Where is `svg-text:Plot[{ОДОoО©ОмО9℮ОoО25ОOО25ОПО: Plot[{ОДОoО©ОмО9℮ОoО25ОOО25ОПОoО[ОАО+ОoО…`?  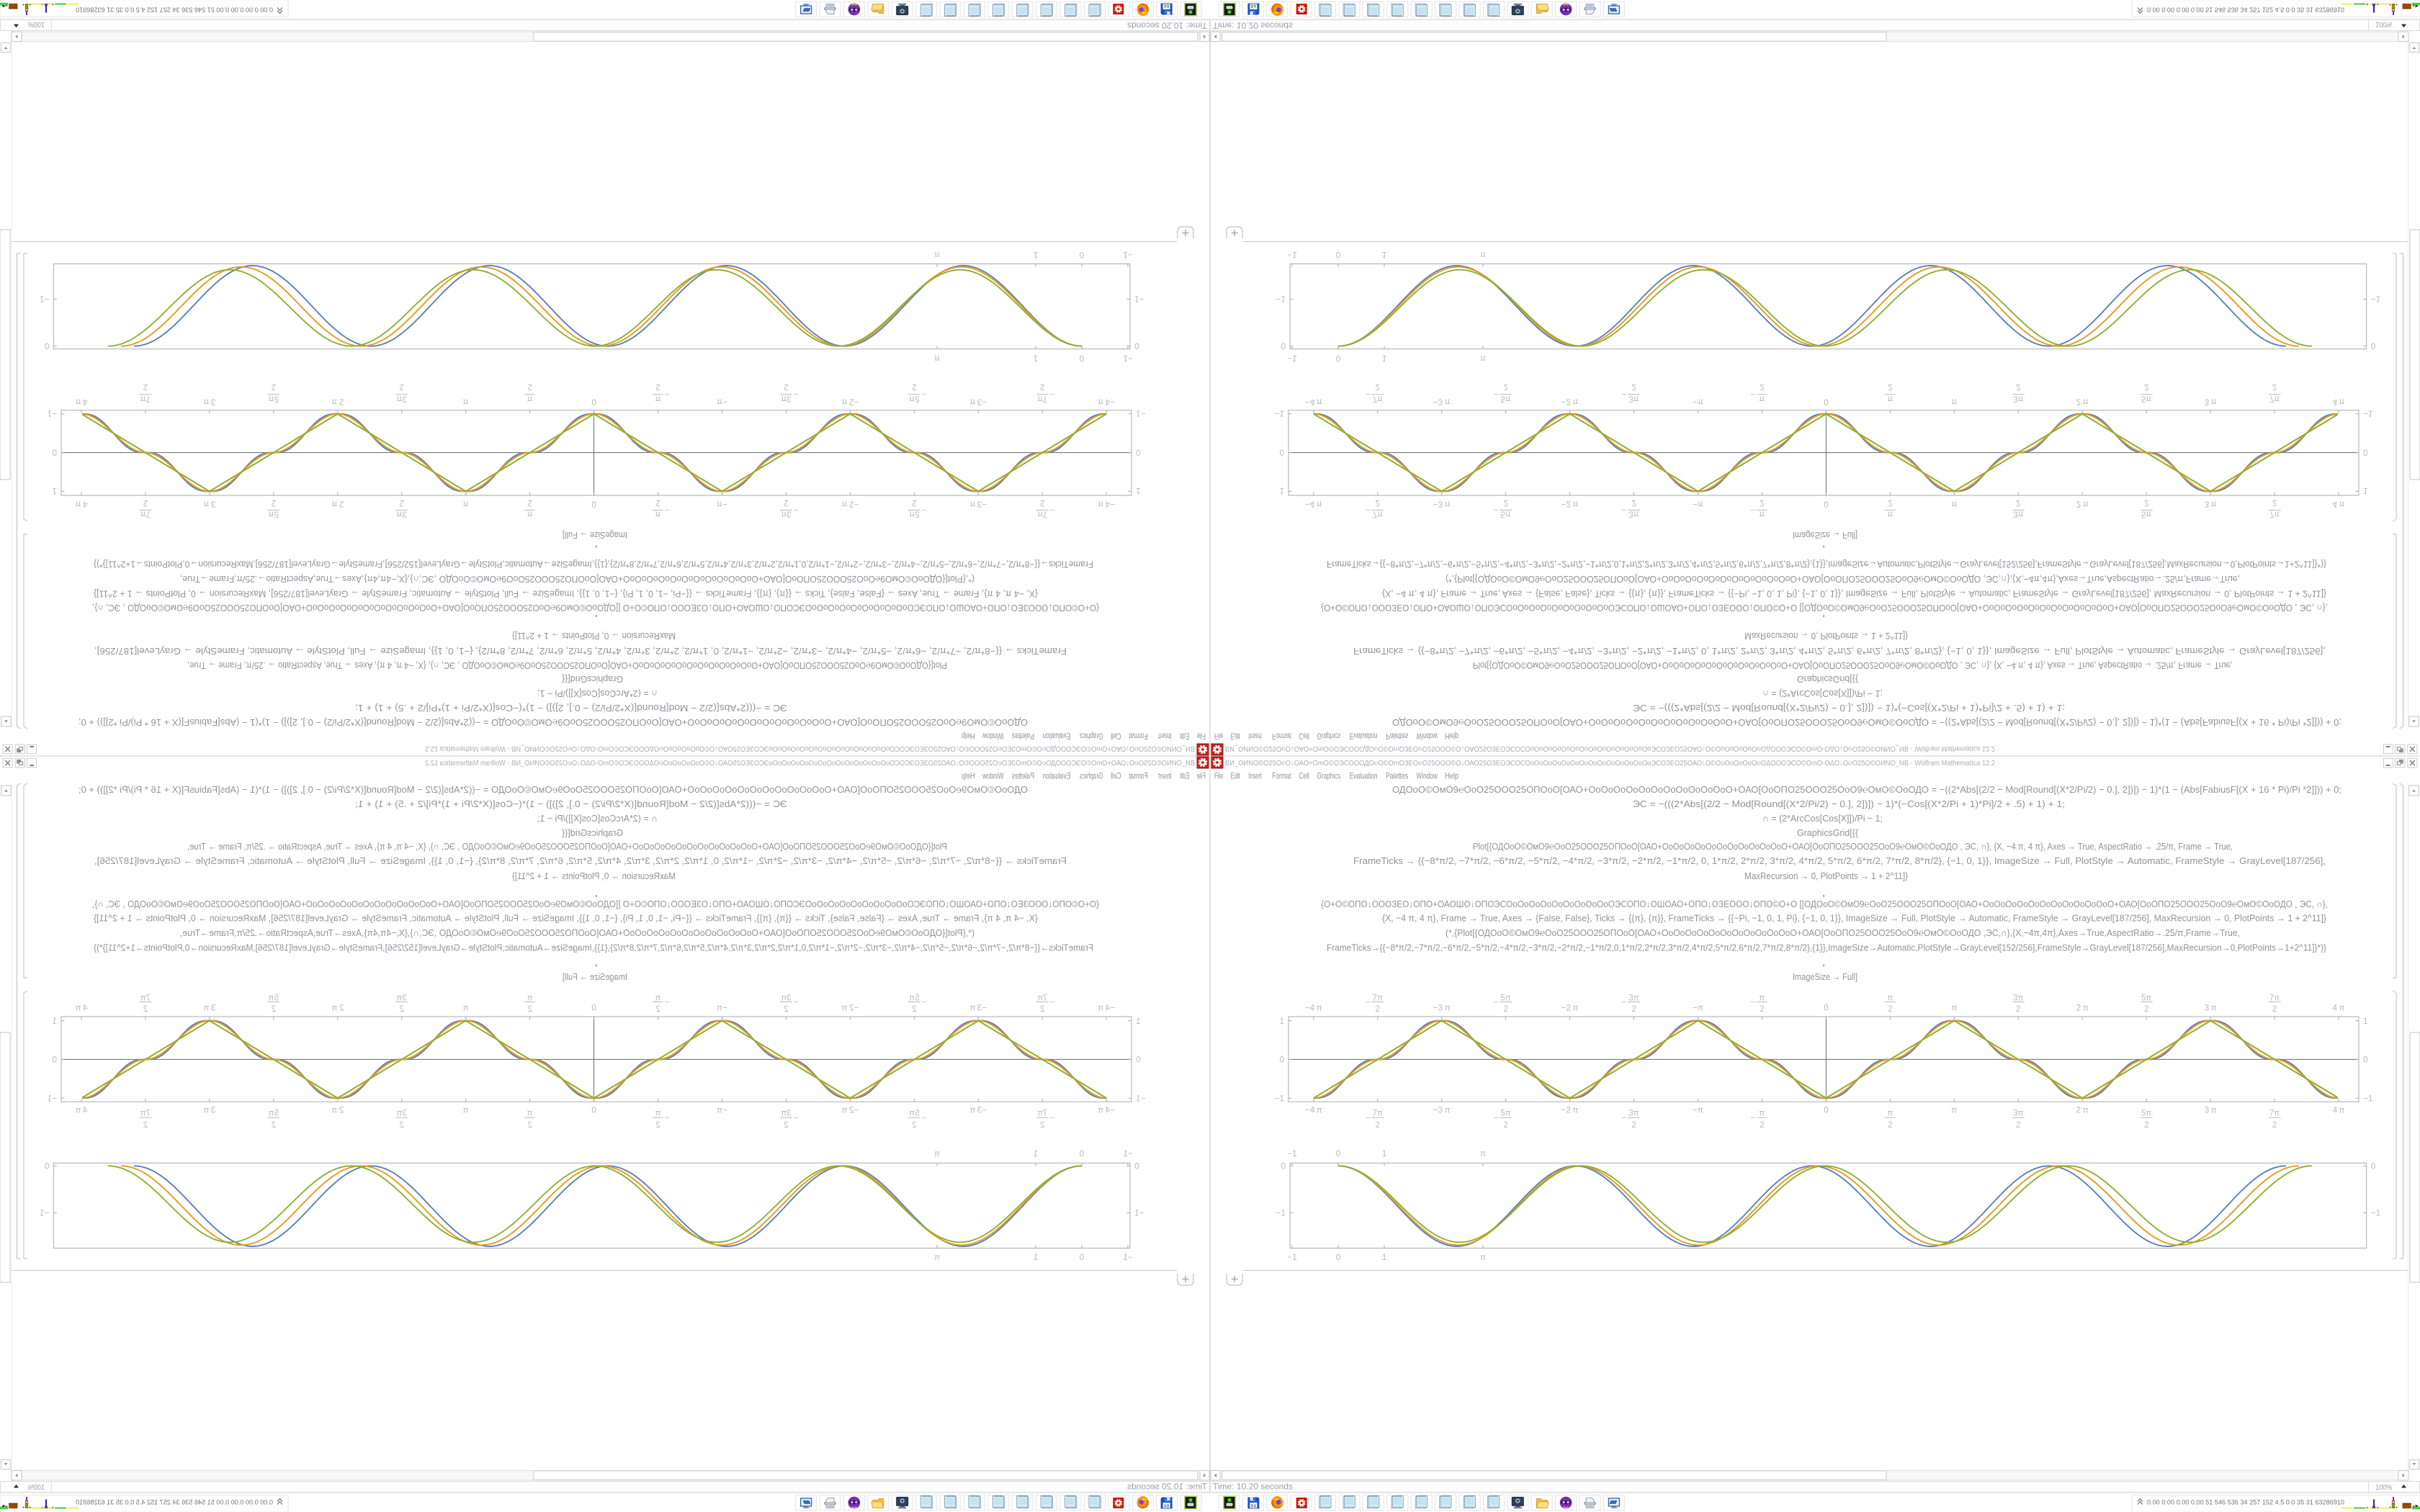
svg-text:Plot[{ОДОoО©ОмО9℮ОoО25ОOО25ОПО: Plot[{ОДОoО©ОмО9℮ОoО25ОOО25ОПОoО[ОАО+ОoО… is located at coordinates (1853, 846).